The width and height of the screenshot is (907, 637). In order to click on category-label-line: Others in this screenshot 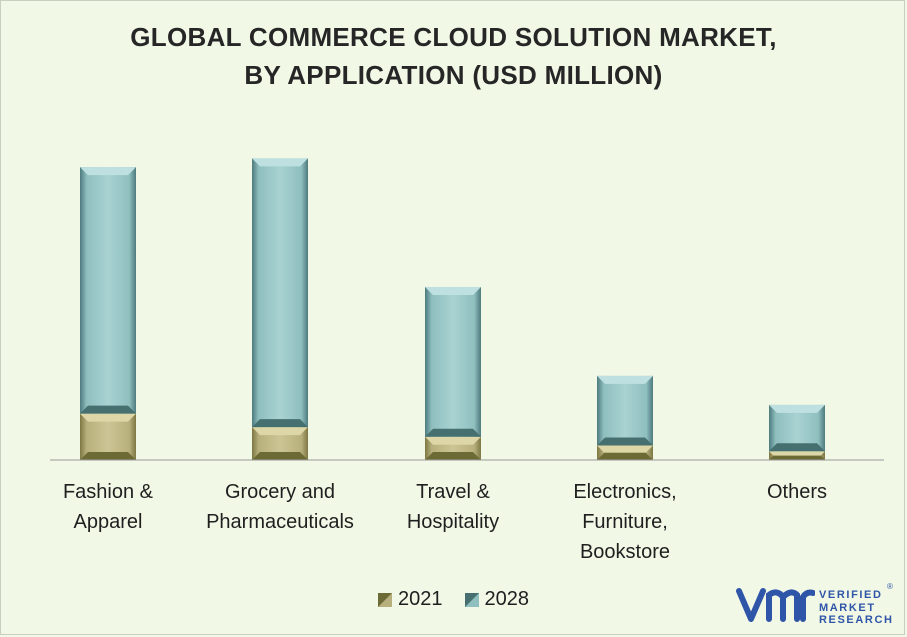, I will do `click(797, 492)`.